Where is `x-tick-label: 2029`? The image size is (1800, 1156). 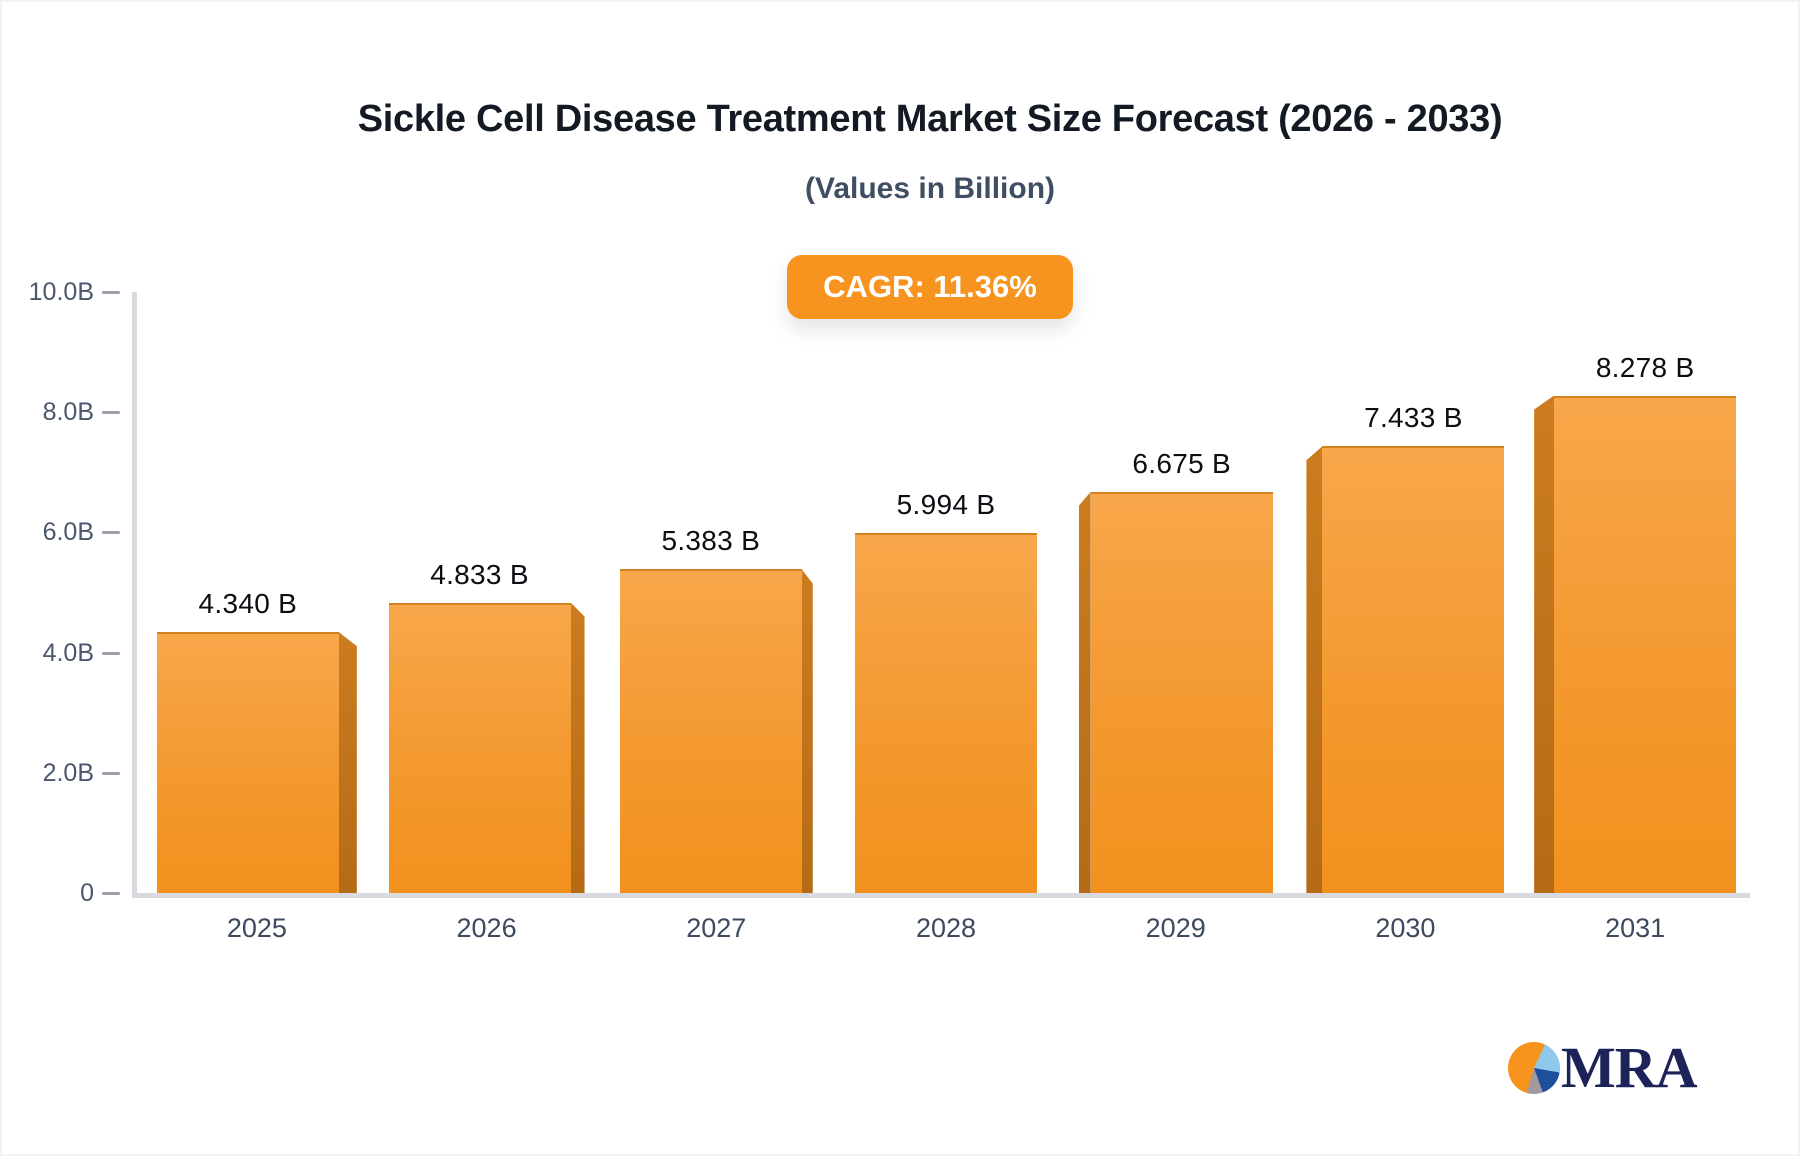
x-tick-label: 2029 is located at coordinates (1175, 928).